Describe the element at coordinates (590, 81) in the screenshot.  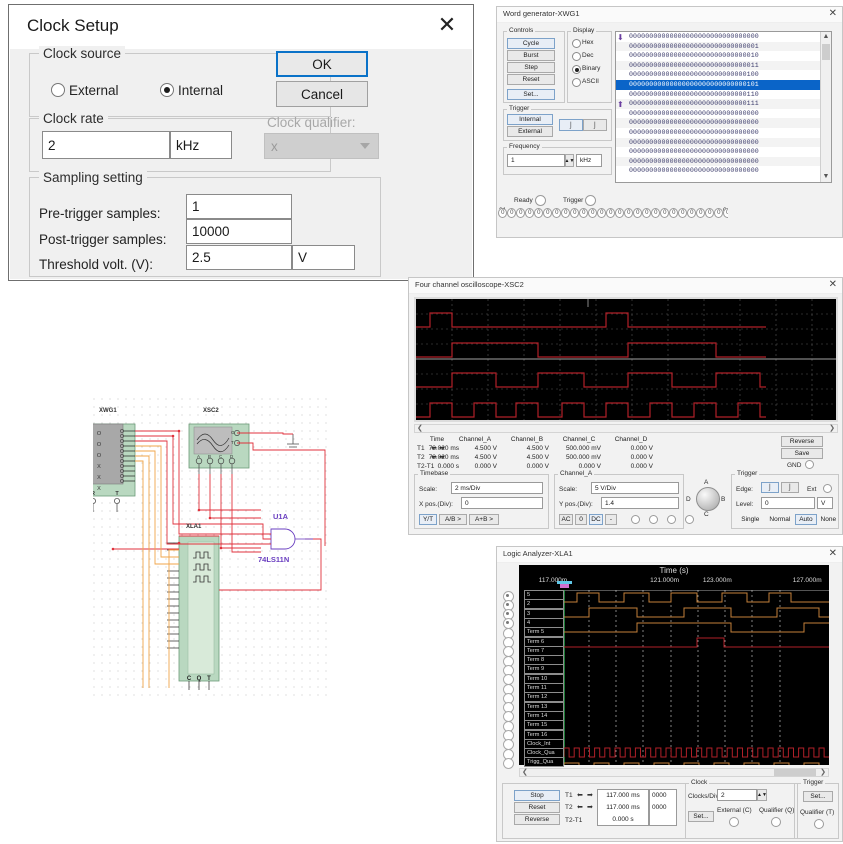
I see `display-option-ascii: ASCII` at that location.